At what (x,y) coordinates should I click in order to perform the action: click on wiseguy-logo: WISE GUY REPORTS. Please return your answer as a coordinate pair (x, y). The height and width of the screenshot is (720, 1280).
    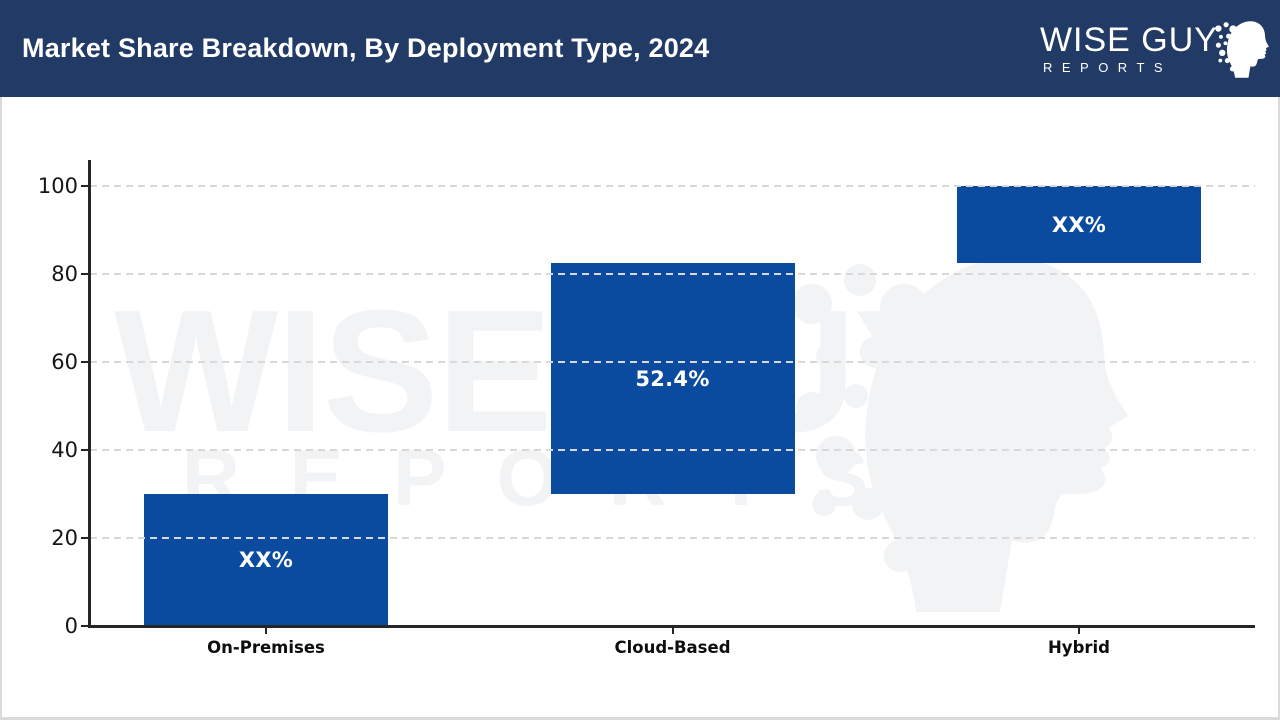
    Looking at the image, I should click on (1158, 48).